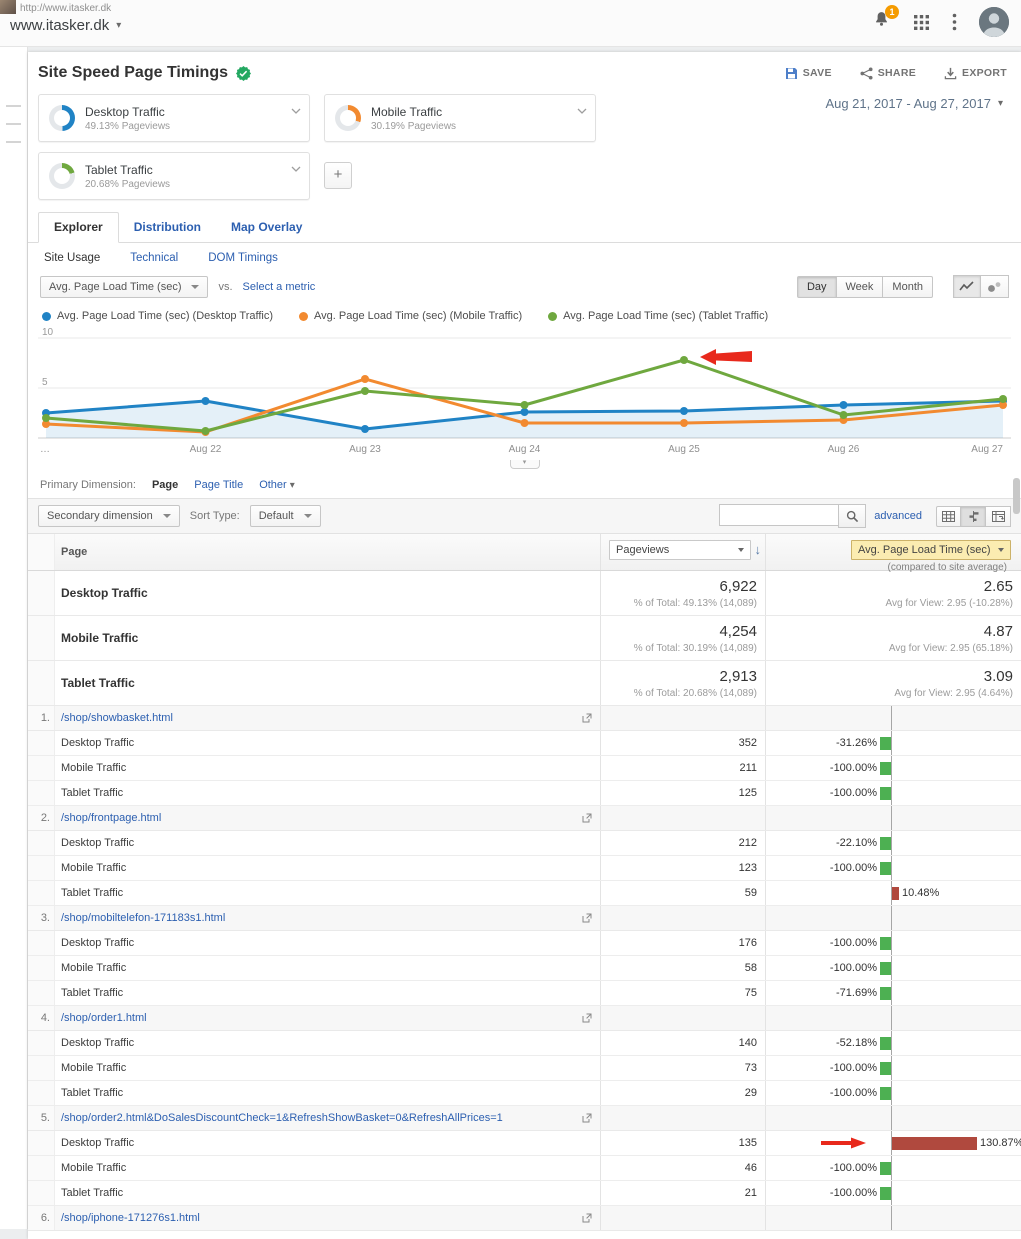 Image resolution: width=1021 pixels, height=1239 pixels. Describe the element at coordinates (888, 73) in the screenshot. I see `share-button: SHARE` at that location.